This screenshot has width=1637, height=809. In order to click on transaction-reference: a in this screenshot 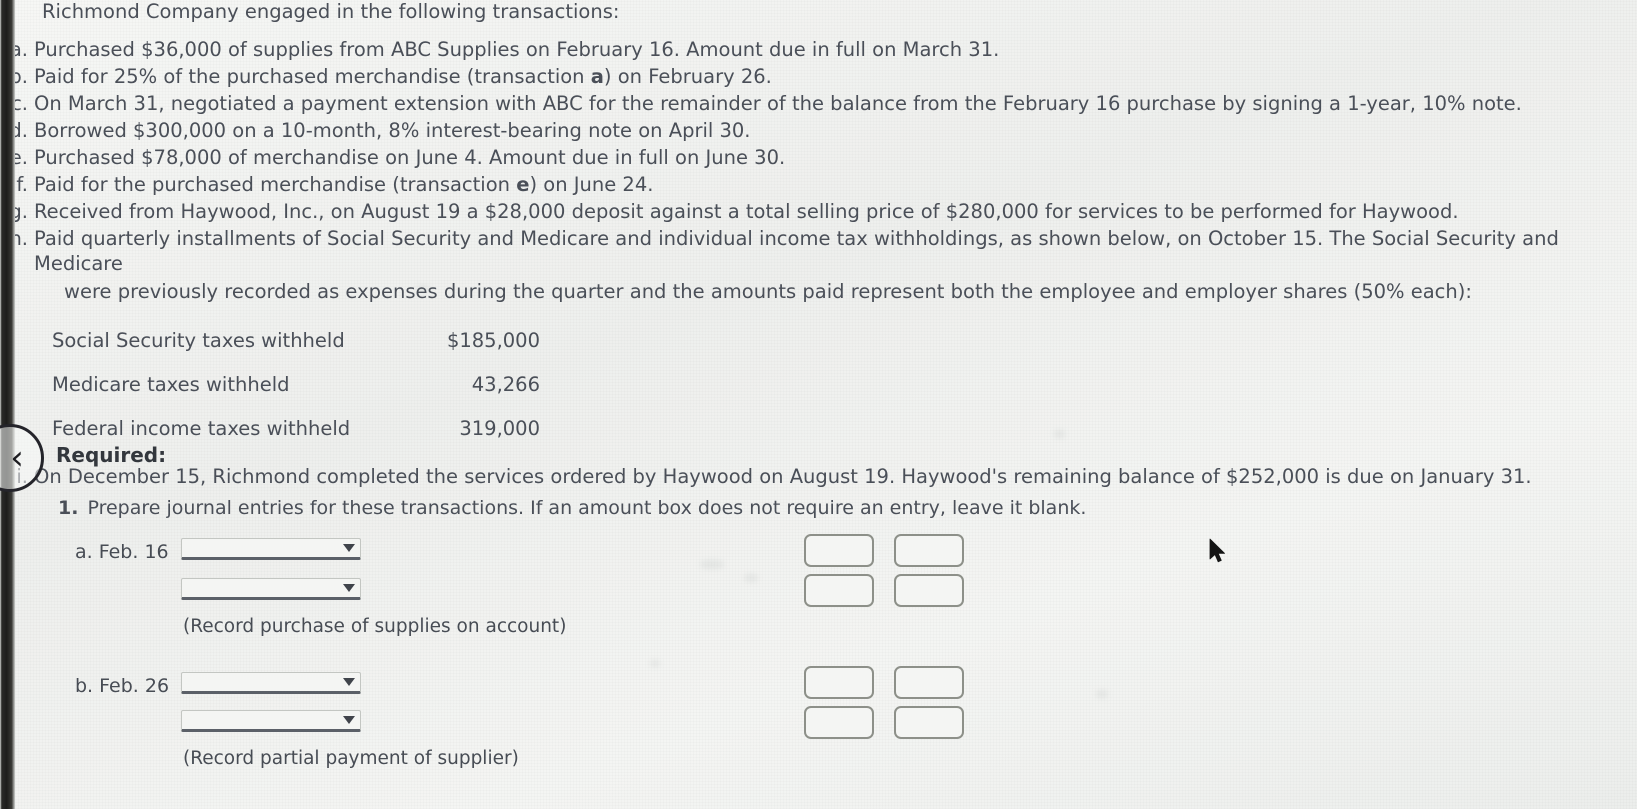, I will do `click(597, 76)`.